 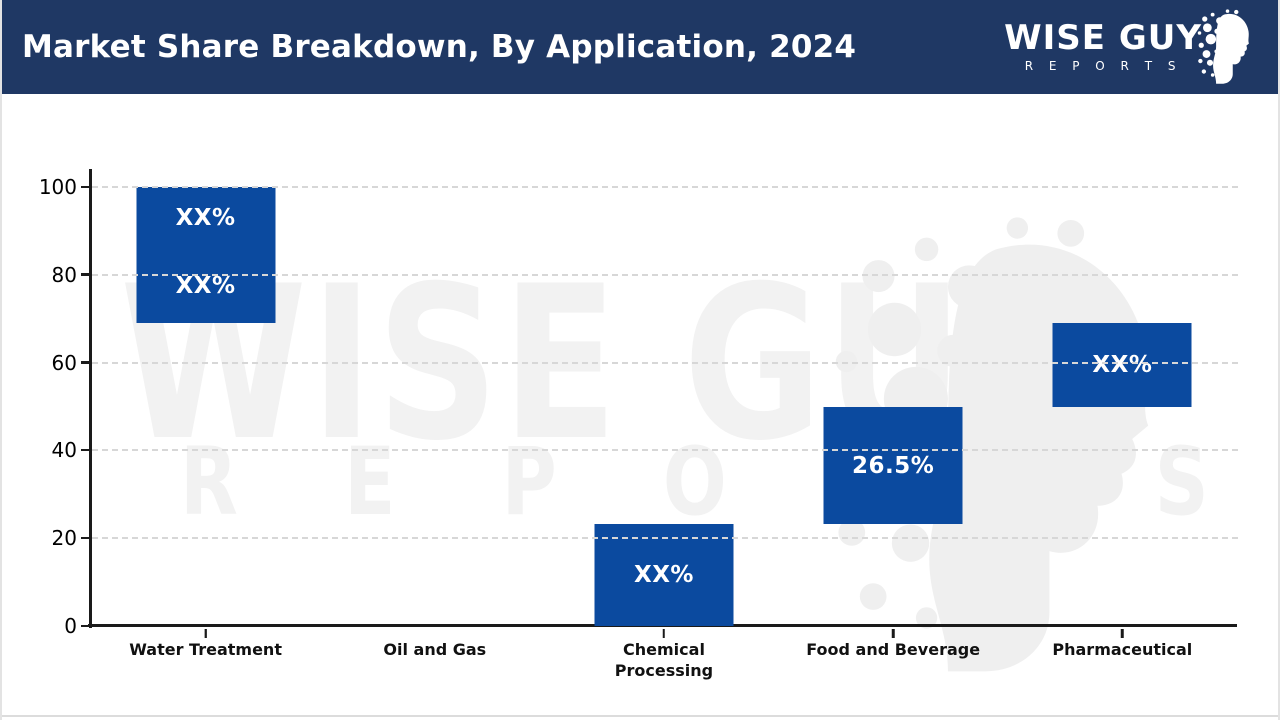 I want to click on y-tick-label-60: 60, so click(x=64, y=362).